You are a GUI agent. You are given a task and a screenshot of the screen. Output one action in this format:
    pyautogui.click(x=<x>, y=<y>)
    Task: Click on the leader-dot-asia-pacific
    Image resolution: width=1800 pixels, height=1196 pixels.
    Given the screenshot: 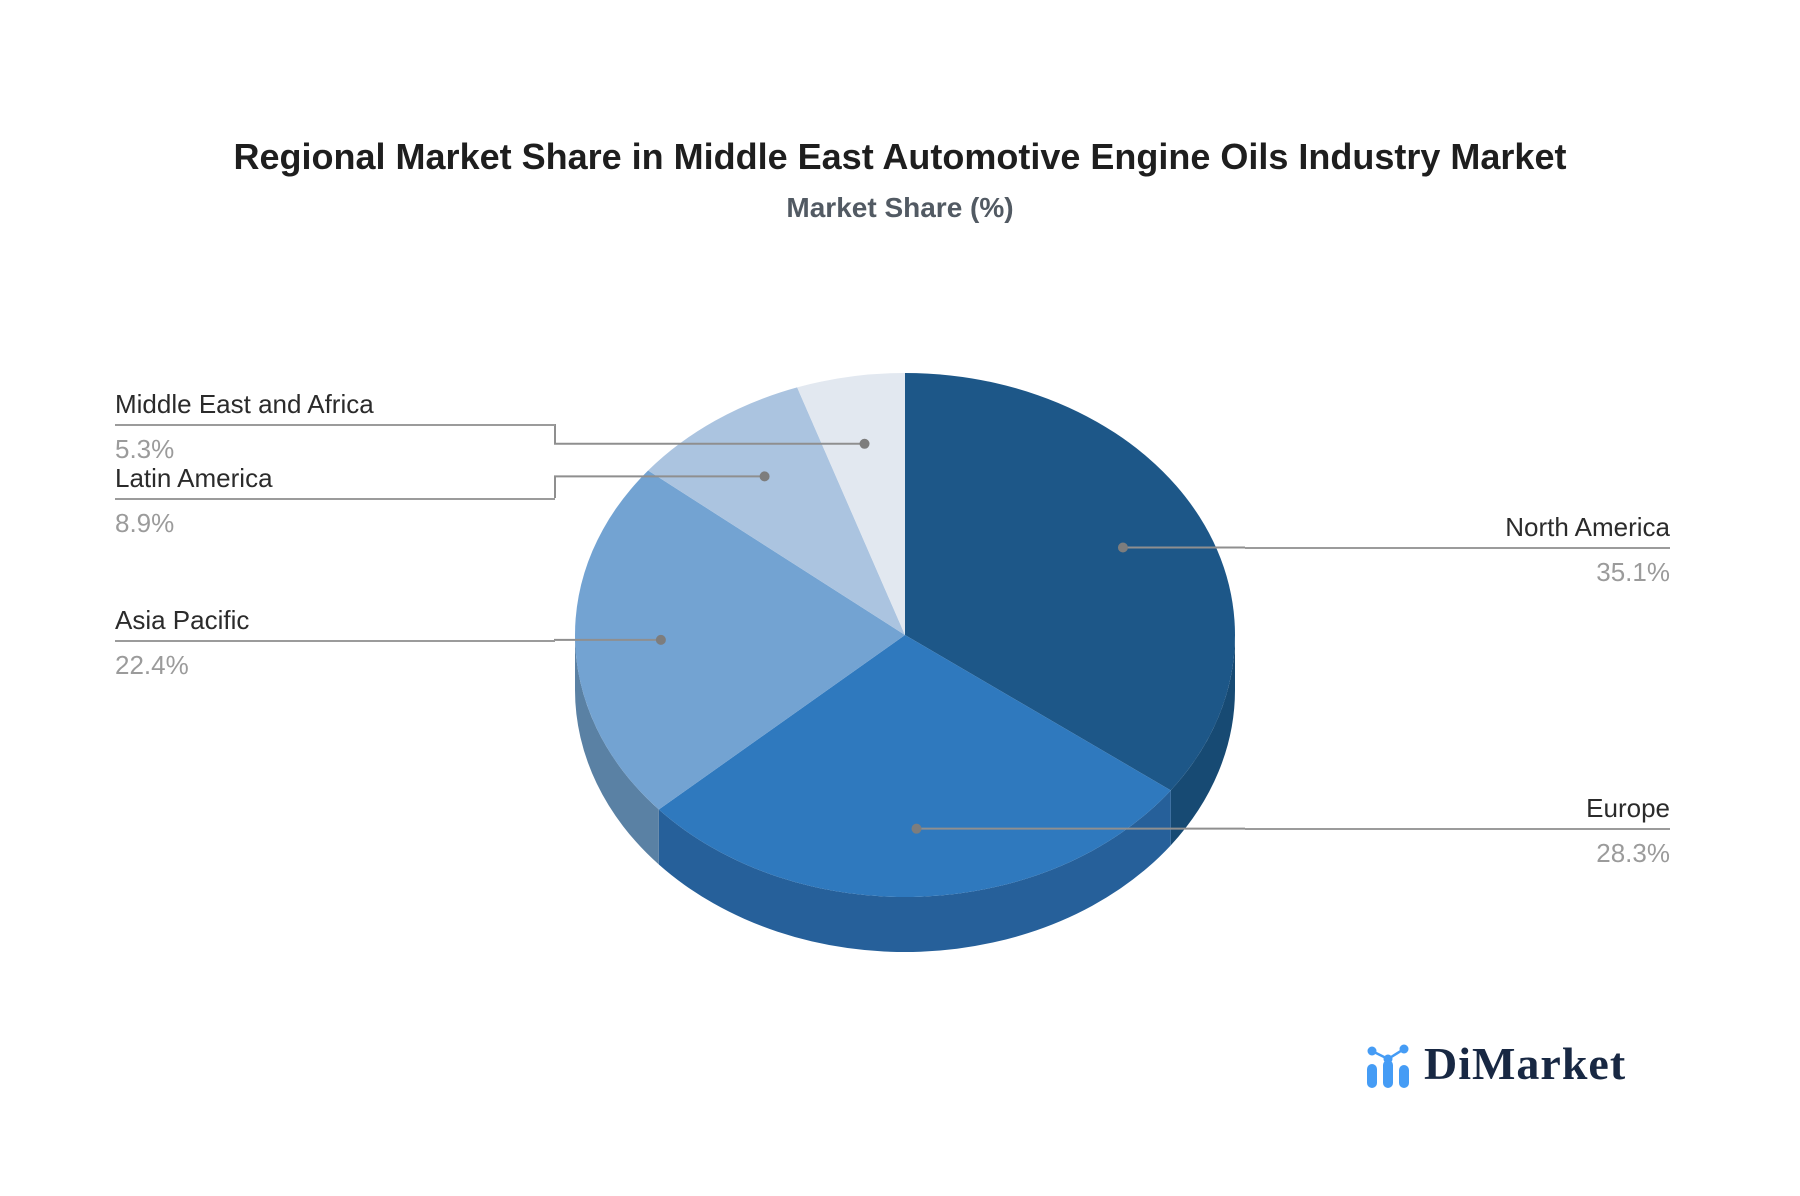 What is the action you would take?
    pyautogui.click(x=660, y=639)
    